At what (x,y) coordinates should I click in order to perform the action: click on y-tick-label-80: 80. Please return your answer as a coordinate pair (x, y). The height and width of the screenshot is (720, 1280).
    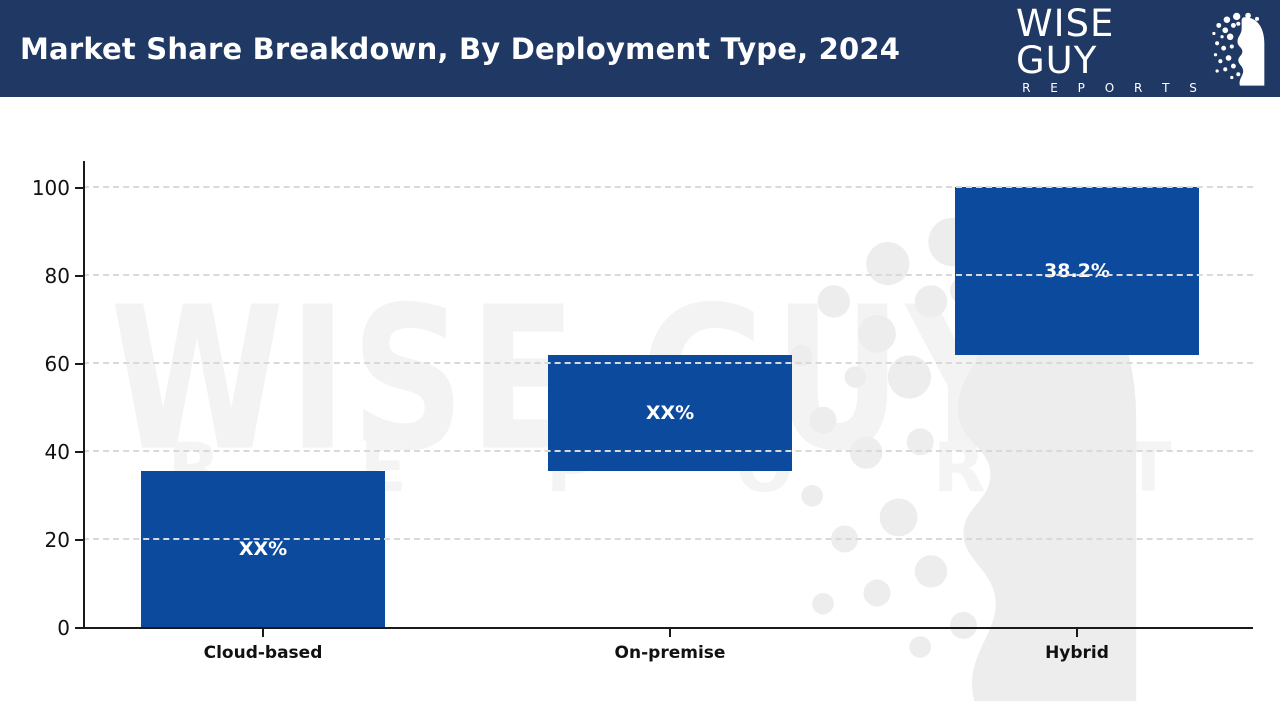
    Looking at the image, I should click on (57, 276).